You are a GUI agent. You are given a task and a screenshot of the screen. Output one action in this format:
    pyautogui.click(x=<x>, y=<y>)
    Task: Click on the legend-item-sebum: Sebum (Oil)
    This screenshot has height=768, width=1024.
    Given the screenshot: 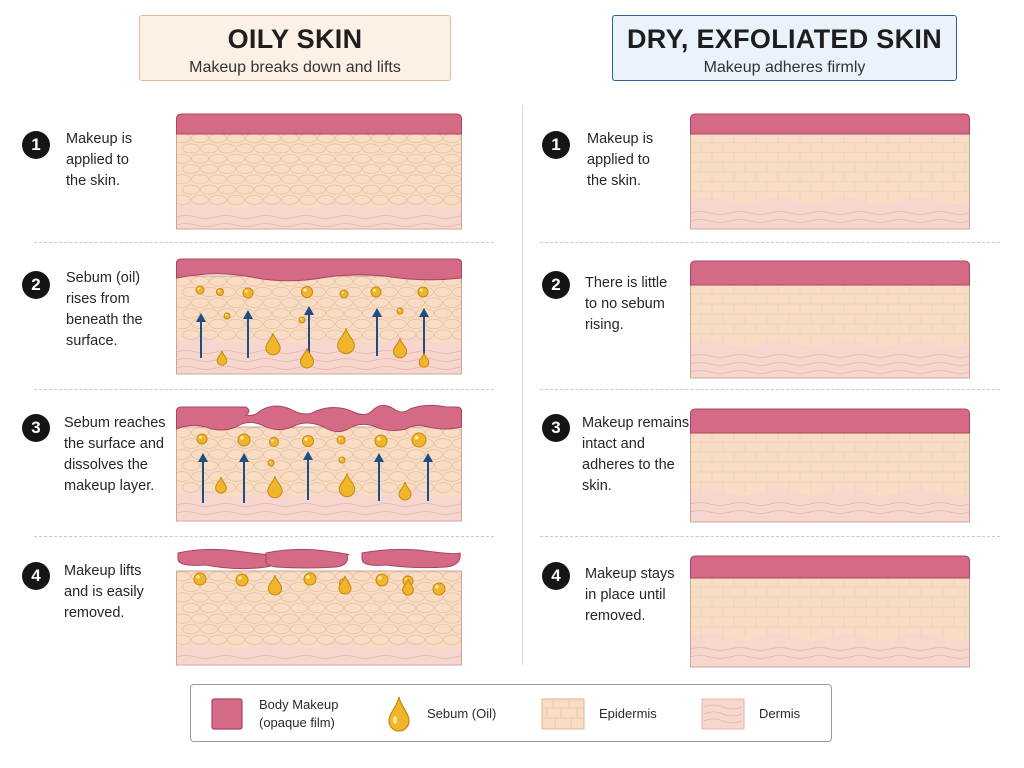 What is the action you would take?
    pyautogui.click(x=446, y=714)
    